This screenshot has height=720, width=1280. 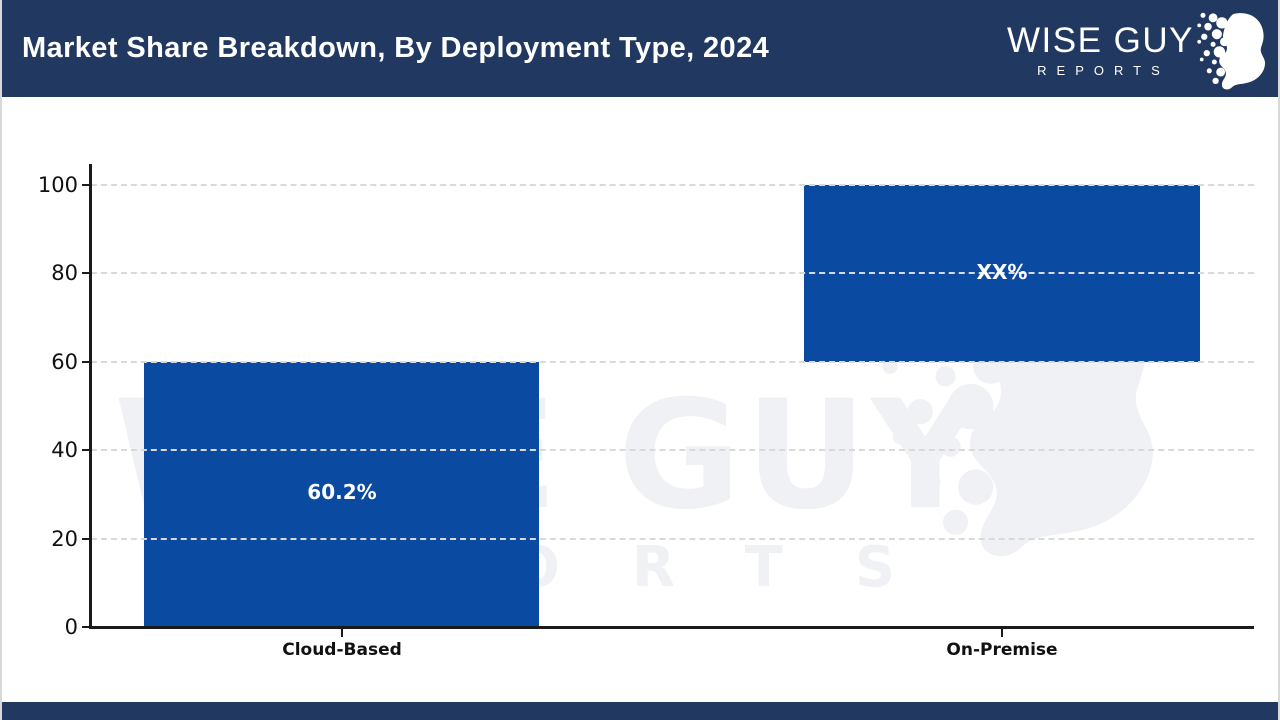 I want to click on x-tick-on-premise, so click(x=1002, y=633).